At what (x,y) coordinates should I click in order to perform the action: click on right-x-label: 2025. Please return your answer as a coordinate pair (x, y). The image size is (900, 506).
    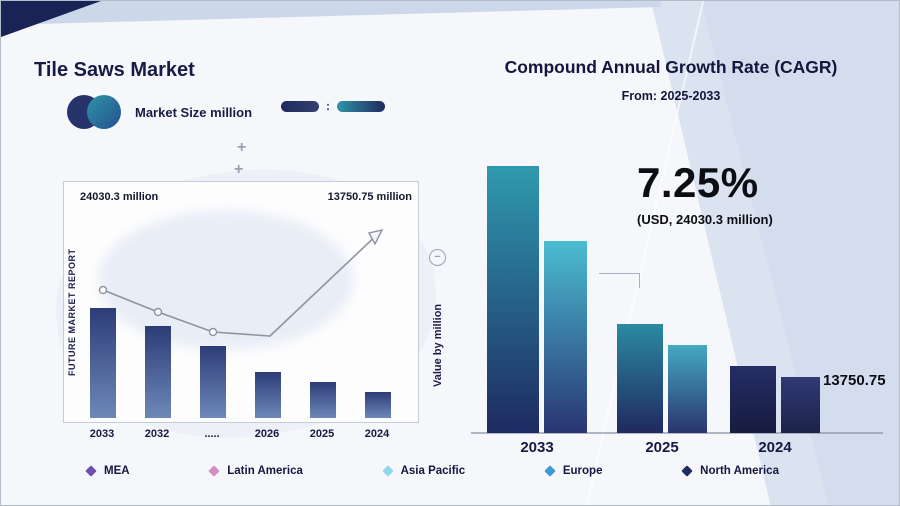
    Looking at the image, I should click on (662, 447).